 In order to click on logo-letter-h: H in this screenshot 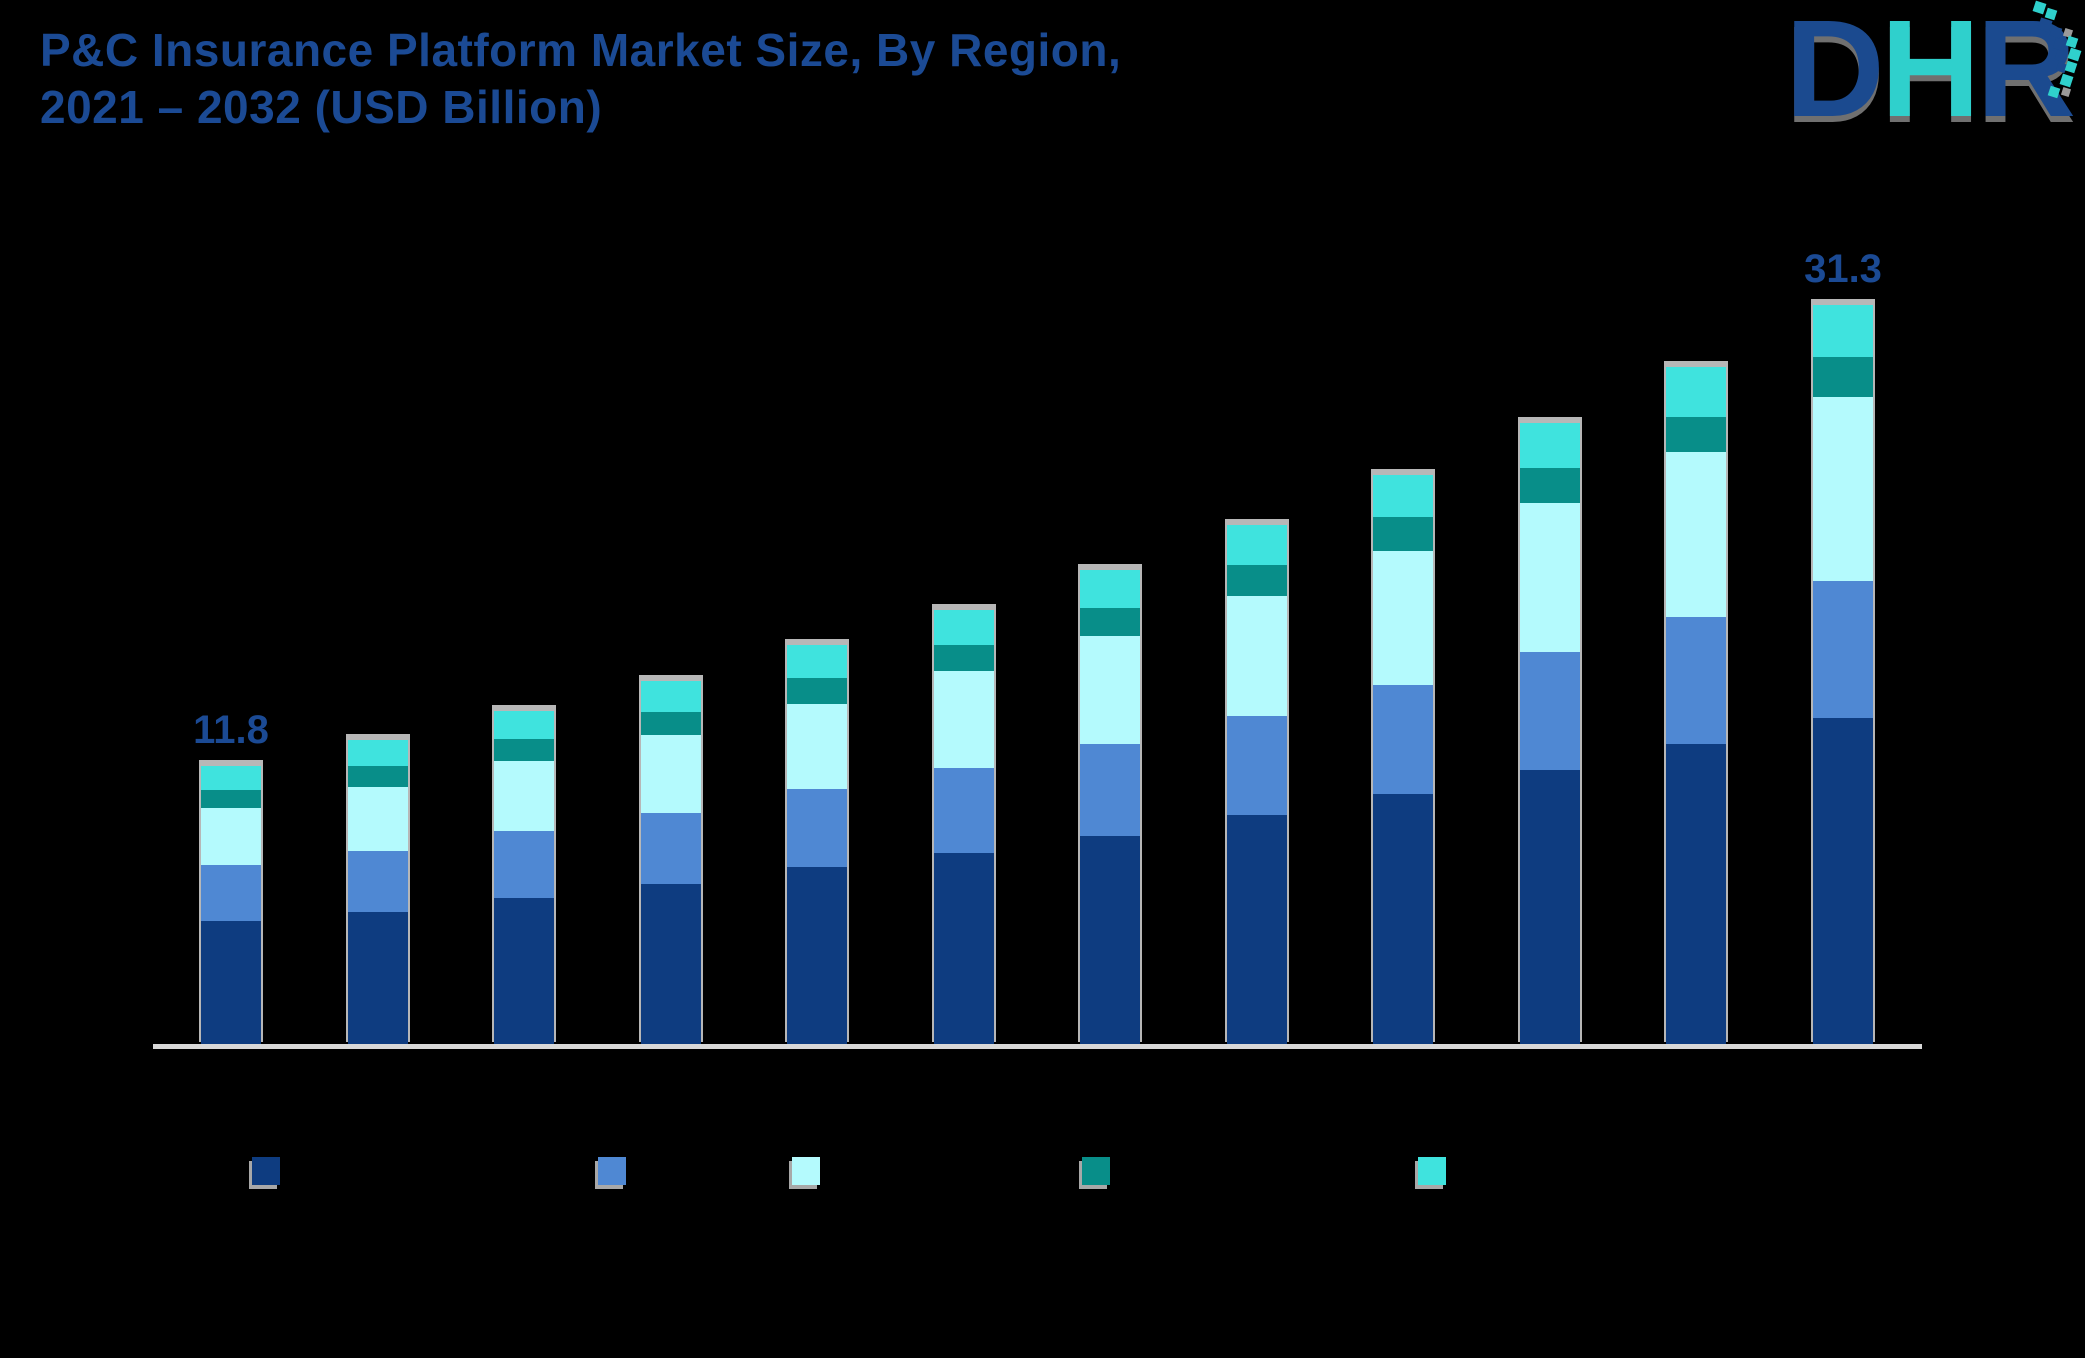, I will do `click(1930, 73)`.